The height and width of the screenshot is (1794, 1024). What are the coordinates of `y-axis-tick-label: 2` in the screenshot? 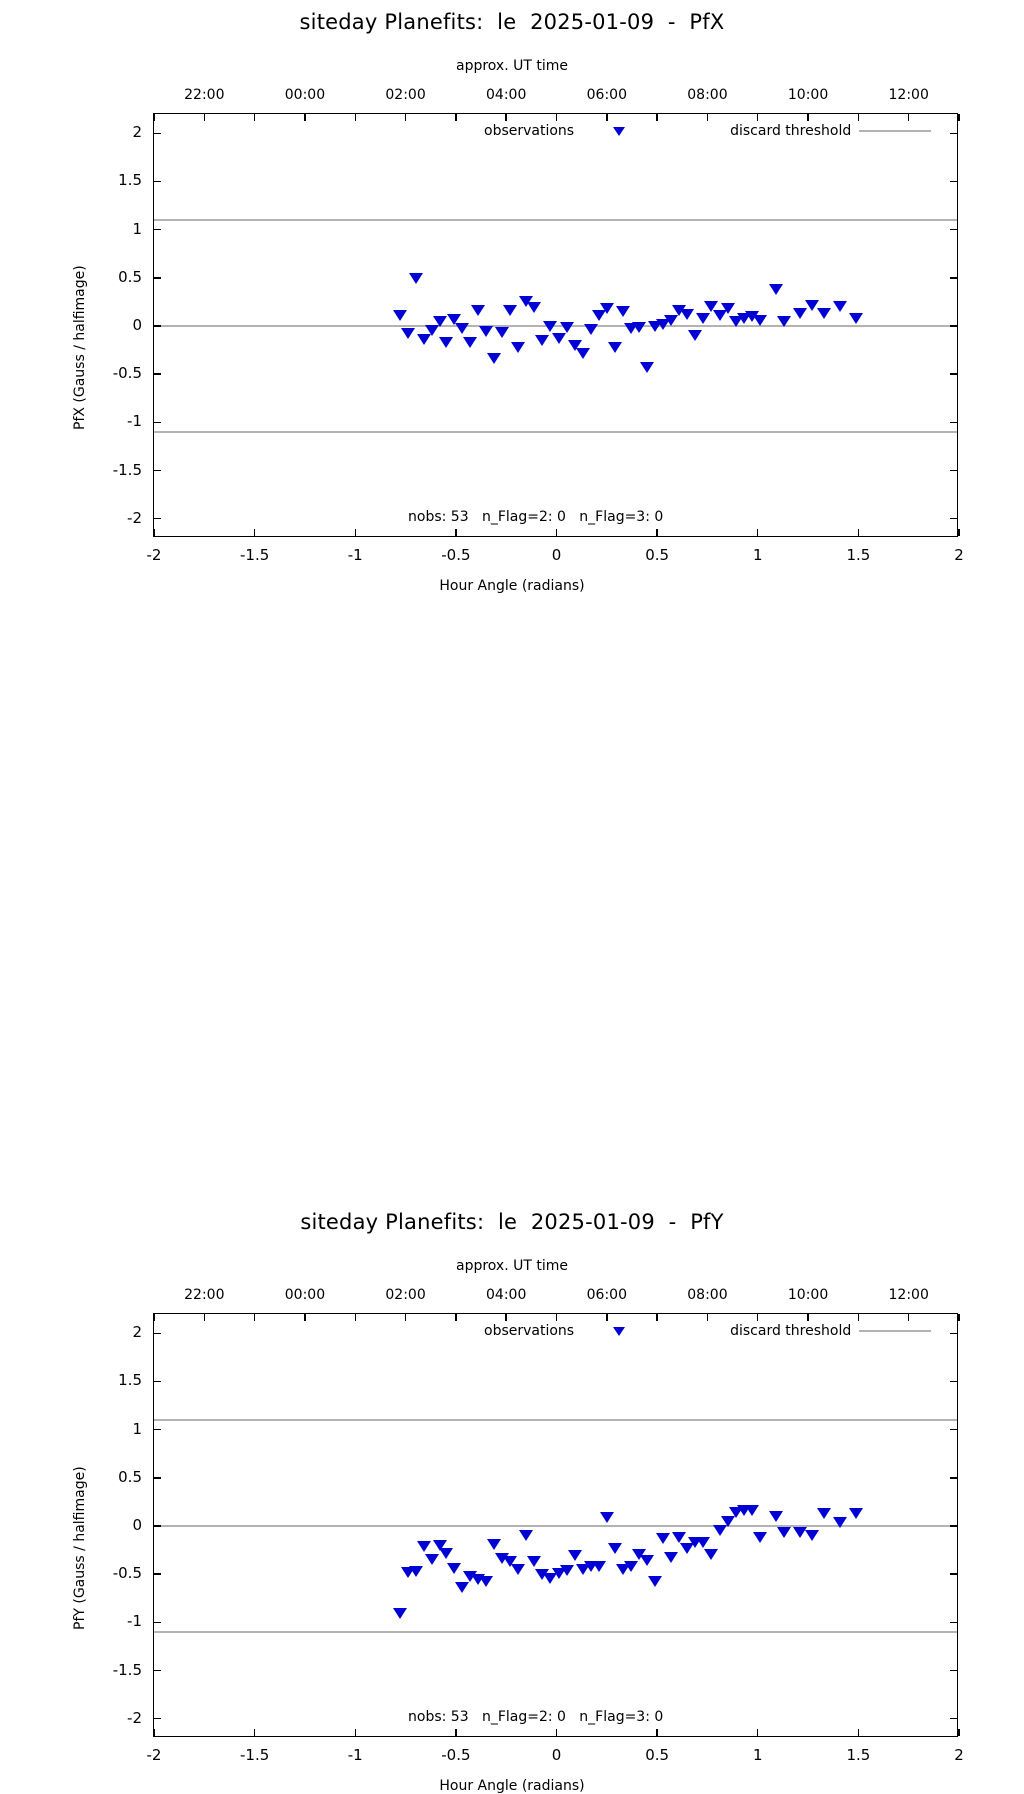 It's located at (137, 132).